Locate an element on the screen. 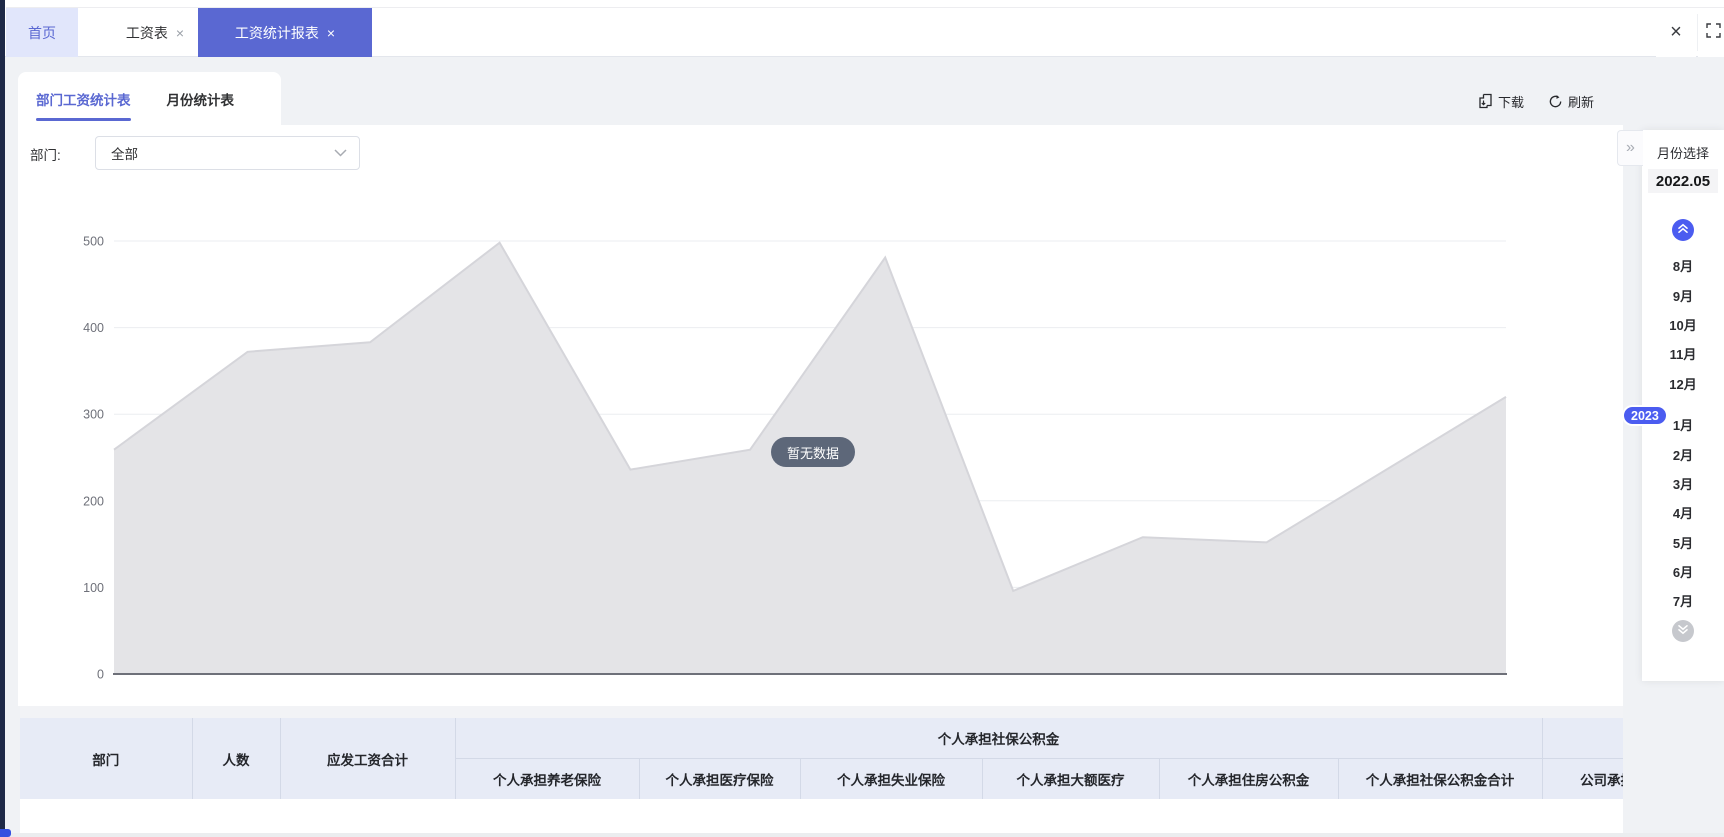 This screenshot has width=1724, height=837. collapse-chevrons-icon: » is located at coordinates (1630, 147).